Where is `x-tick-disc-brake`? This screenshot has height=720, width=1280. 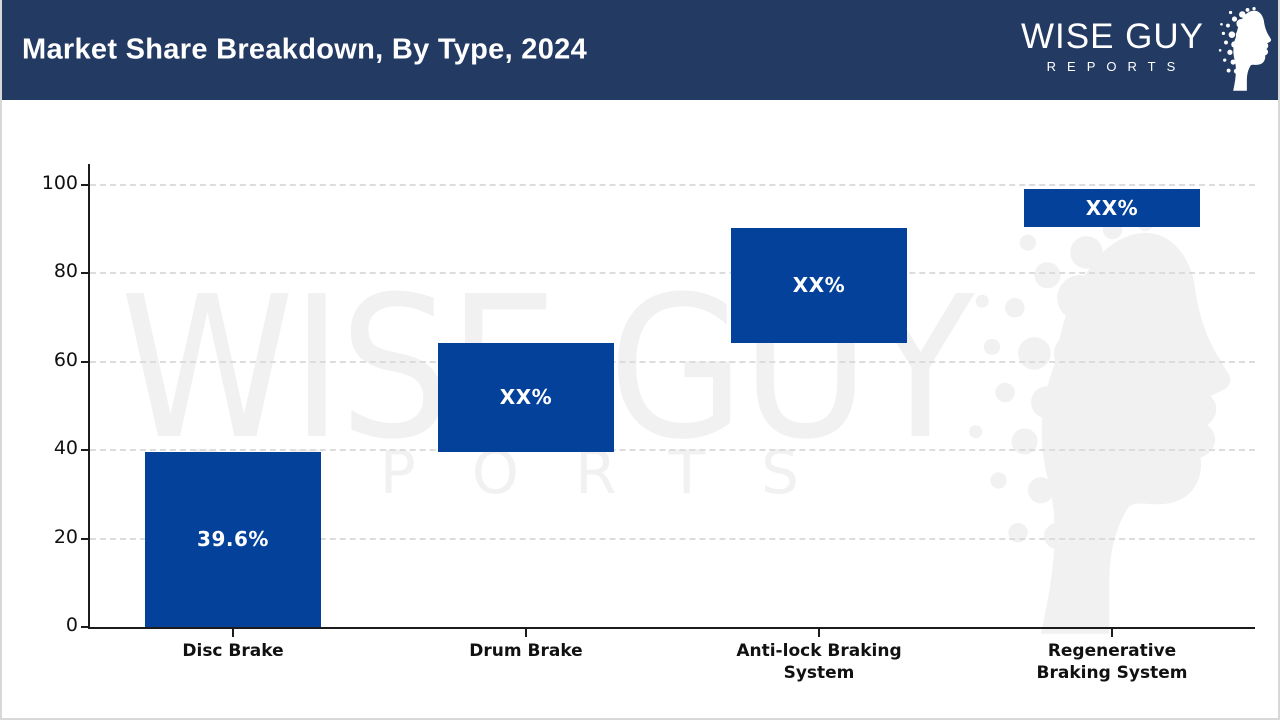
x-tick-disc-brake is located at coordinates (233, 633).